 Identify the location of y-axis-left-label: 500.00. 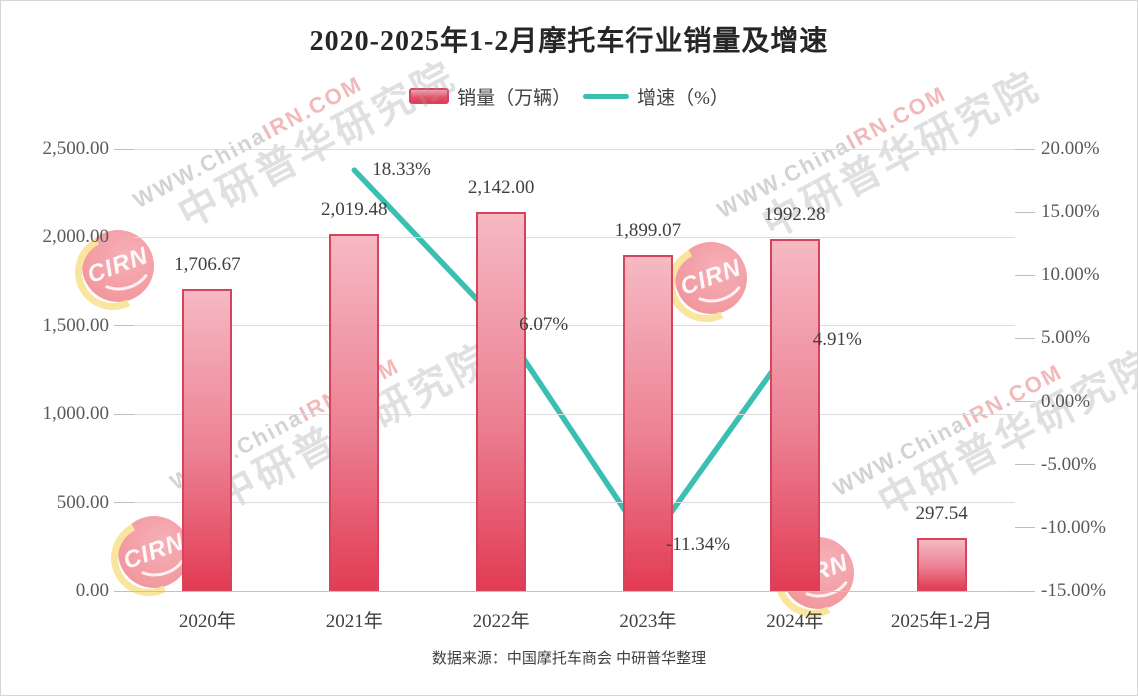
(82, 502).